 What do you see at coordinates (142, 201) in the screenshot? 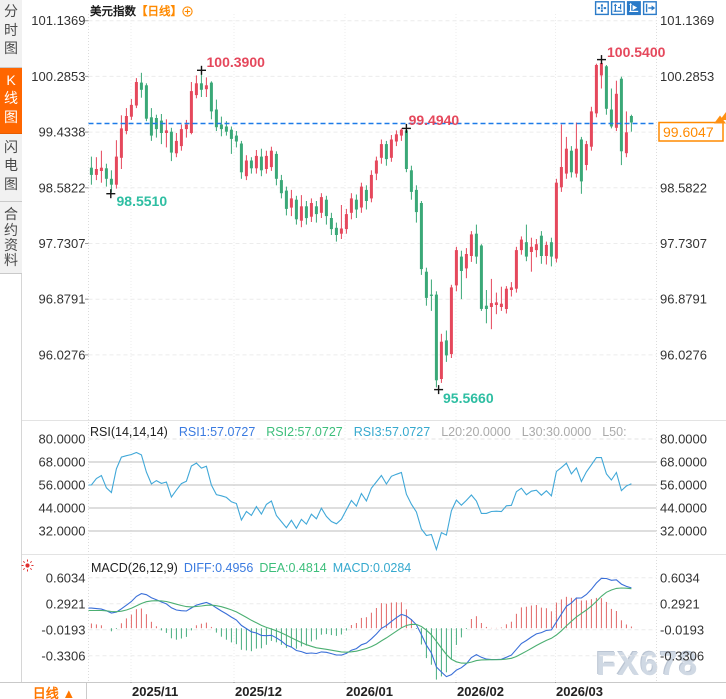
I see `svg-text: 98.5510` at bounding box center [142, 201].